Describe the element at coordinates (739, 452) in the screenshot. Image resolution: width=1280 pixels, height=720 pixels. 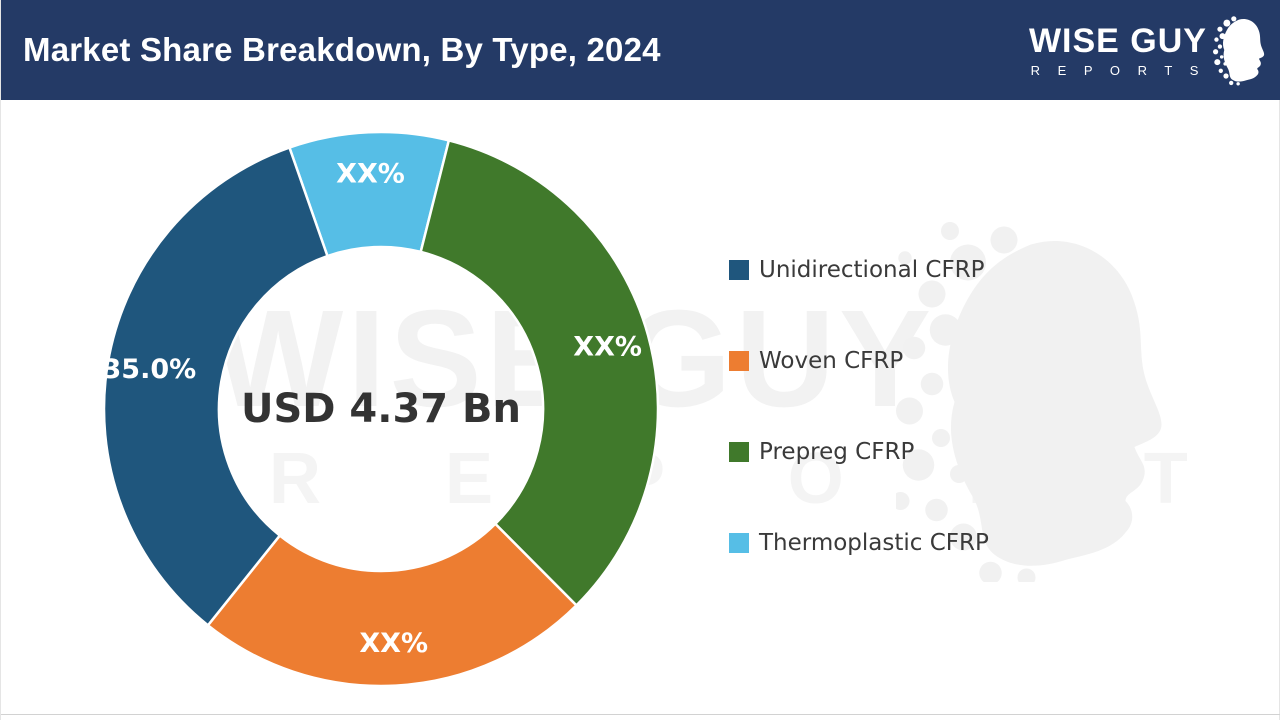
I see `legend-swatch-green` at that location.